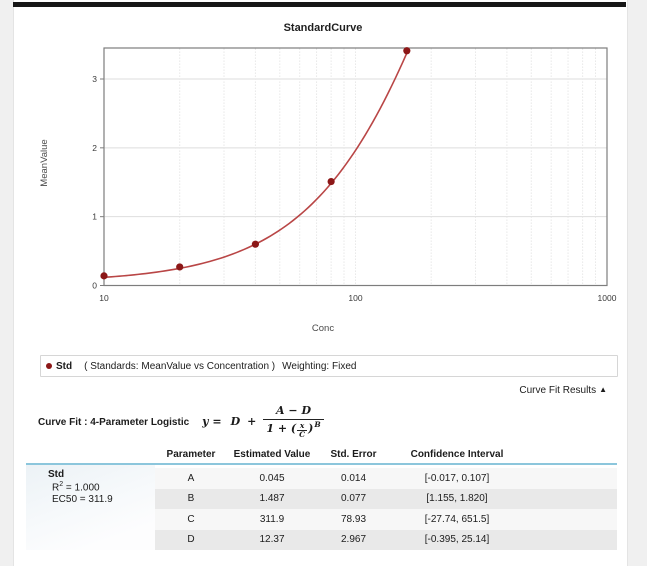 Image resolution: width=647 pixels, height=566 pixels. What do you see at coordinates (235, 422) in the screenshot?
I see `formula-term-d: D` at bounding box center [235, 422].